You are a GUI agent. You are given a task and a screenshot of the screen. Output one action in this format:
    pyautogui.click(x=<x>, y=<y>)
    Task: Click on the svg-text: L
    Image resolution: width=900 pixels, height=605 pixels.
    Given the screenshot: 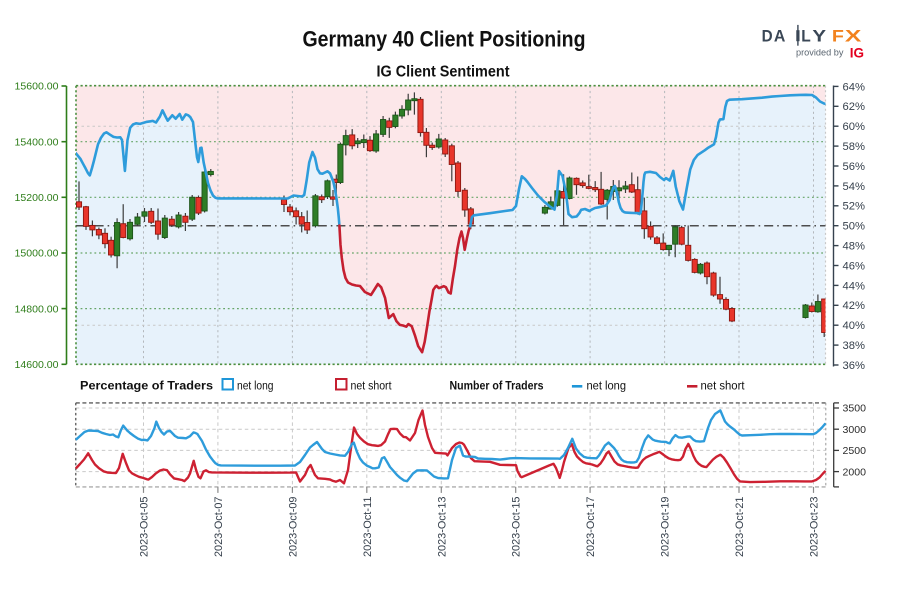 What is the action you would take?
    pyautogui.click(x=806, y=36)
    